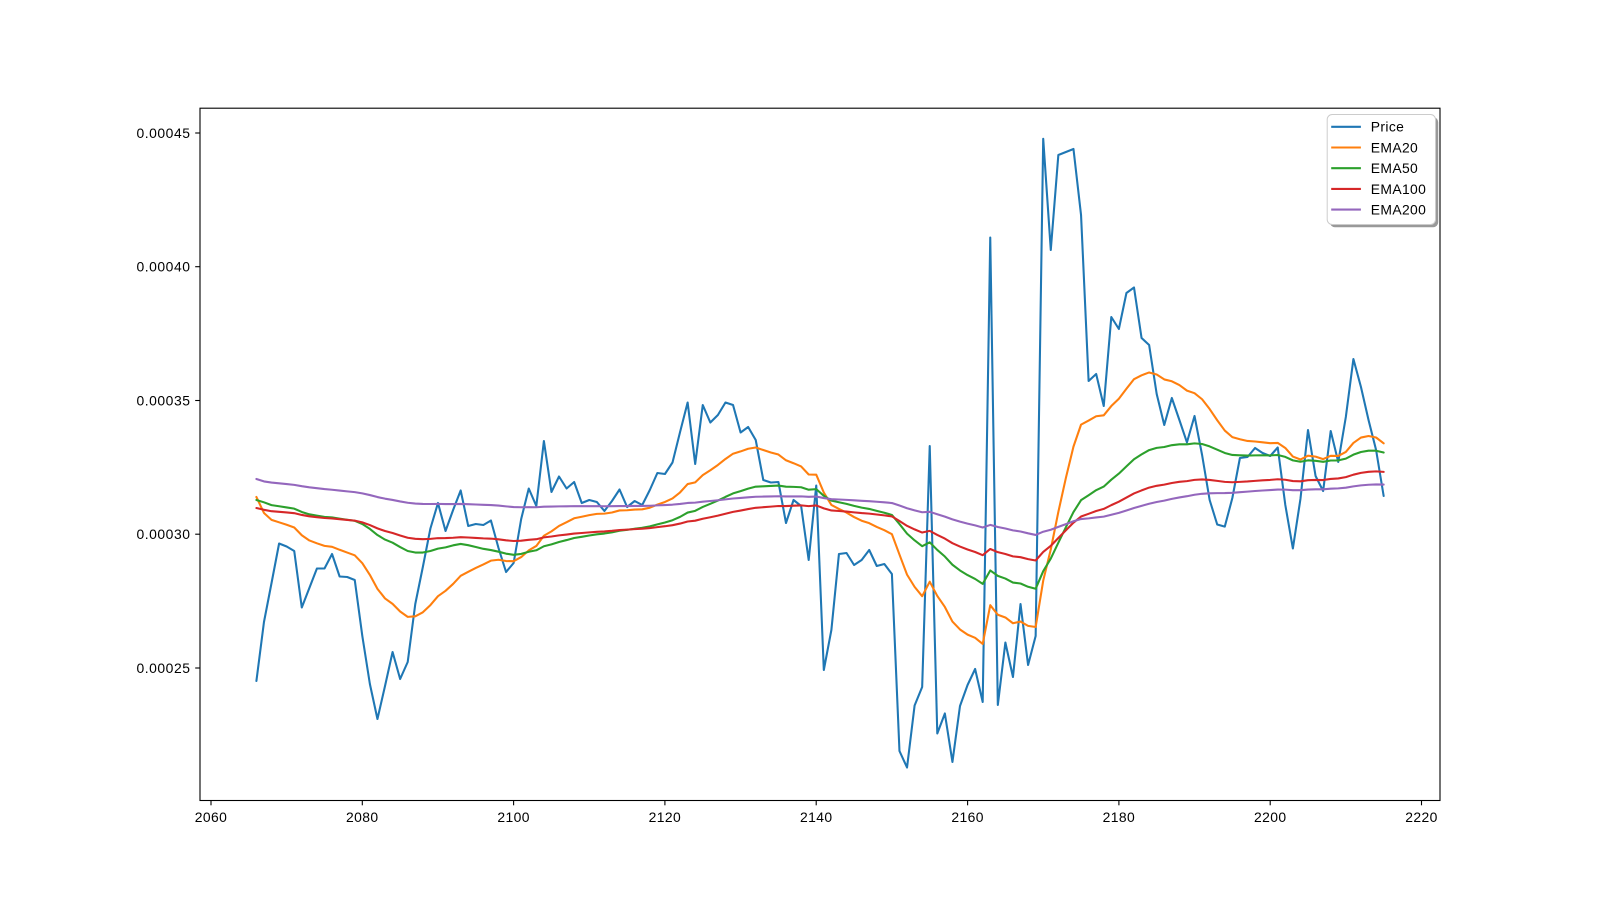  What do you see at coordinates (362, 817) in the screenshot?
I see `svg-text: 2080` at bounding box center [362, 817].